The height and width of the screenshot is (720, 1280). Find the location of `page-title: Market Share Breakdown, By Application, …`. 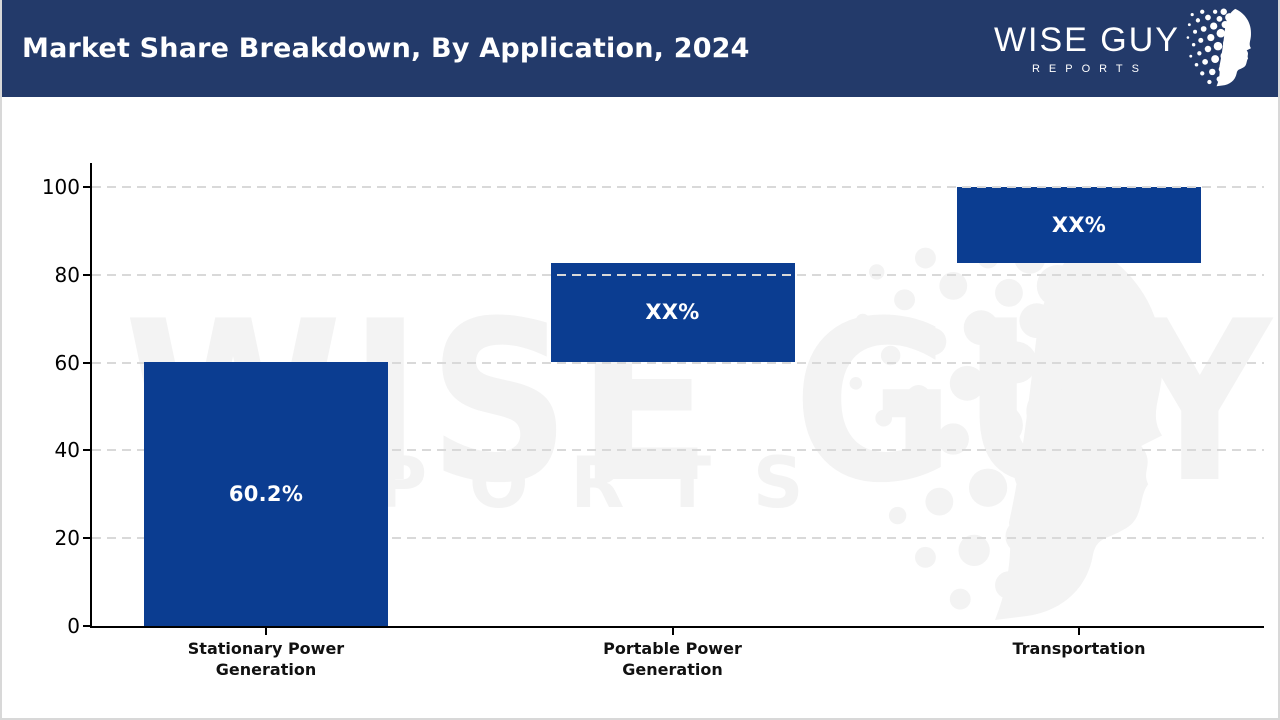

page-title: Market Share Breakdown, By Application, … is located at coordinates (386, 48).